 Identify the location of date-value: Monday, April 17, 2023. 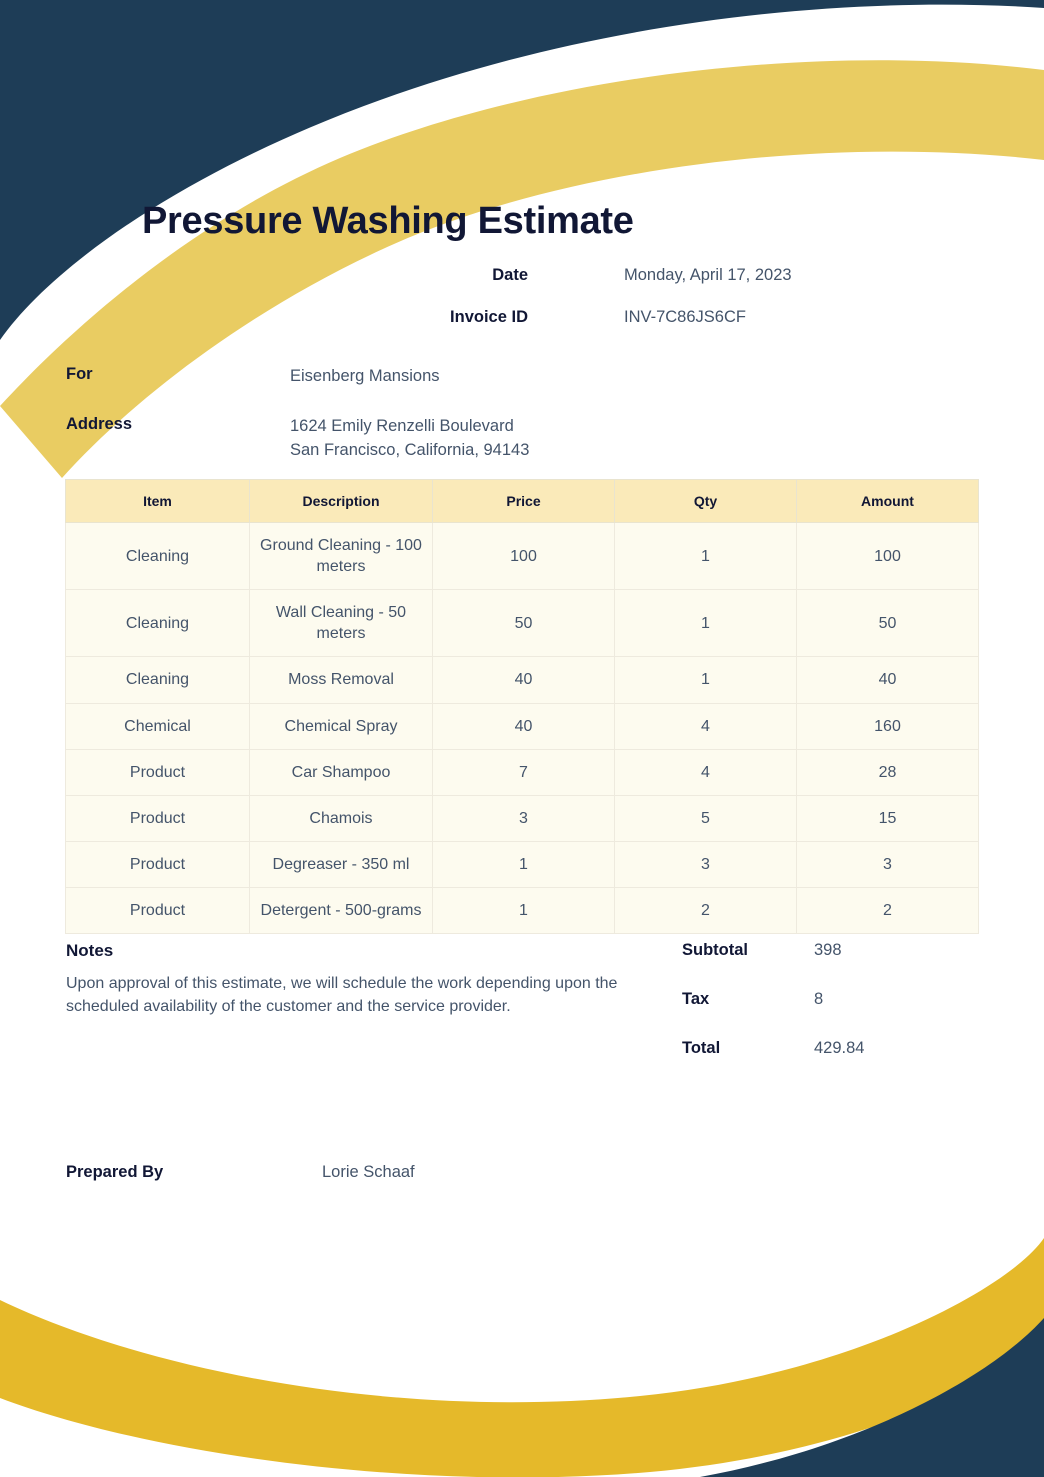
(708, 275).